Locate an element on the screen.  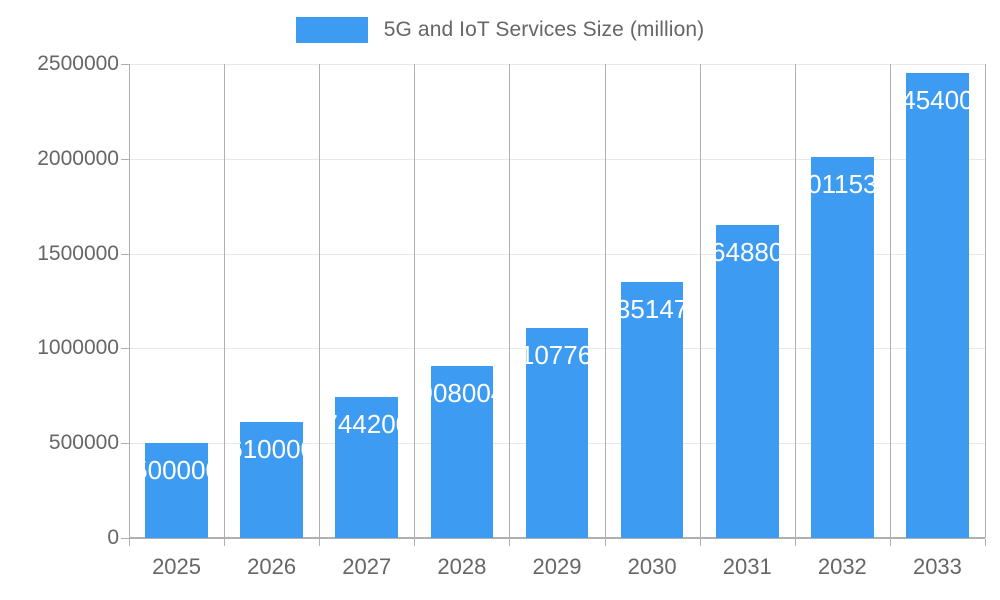
bar-value-label: 1351477 is located at coordinates (652, 308).